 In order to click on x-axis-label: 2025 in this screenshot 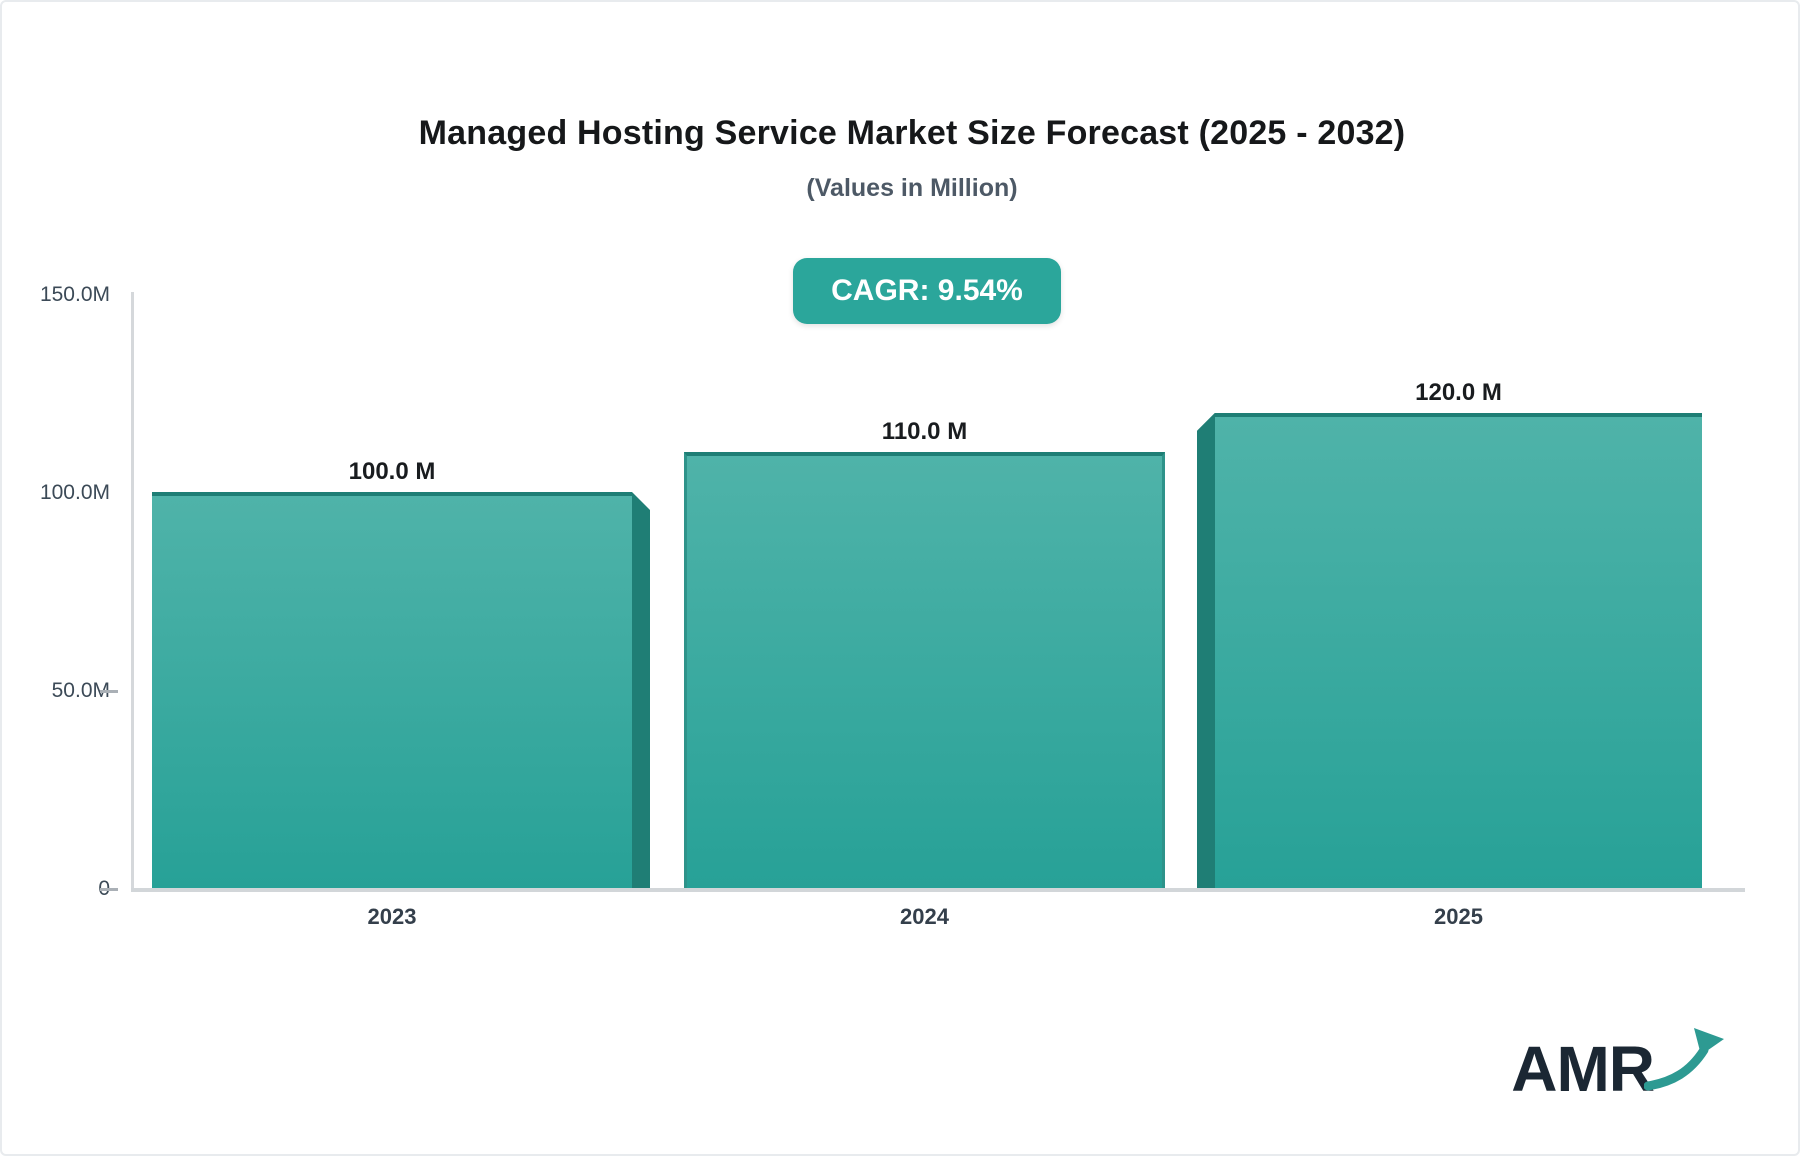, I will do `click(1458, 916)`.